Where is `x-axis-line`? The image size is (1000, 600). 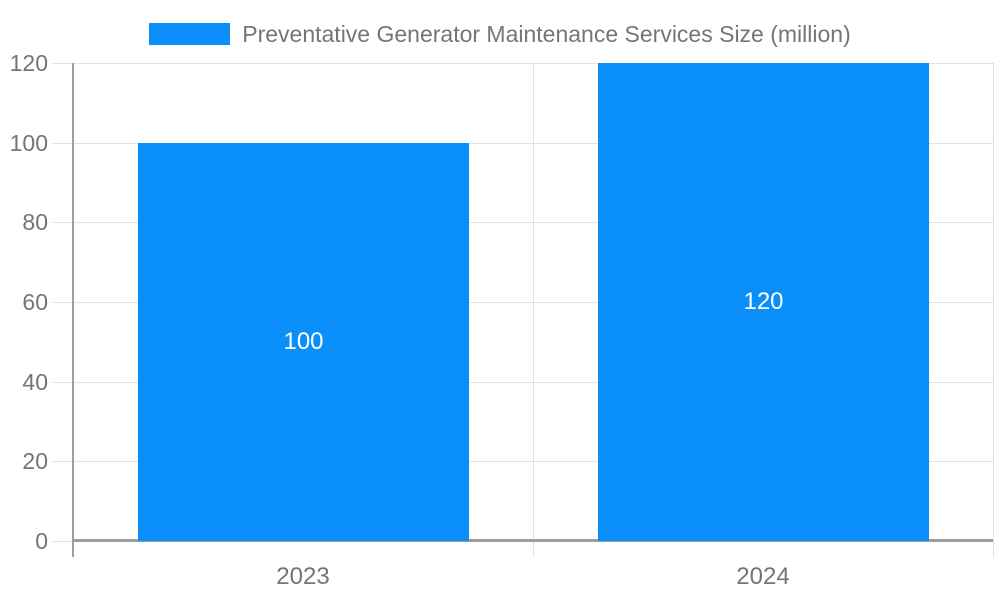
x-axis-line is located at coordinates (533, 540).